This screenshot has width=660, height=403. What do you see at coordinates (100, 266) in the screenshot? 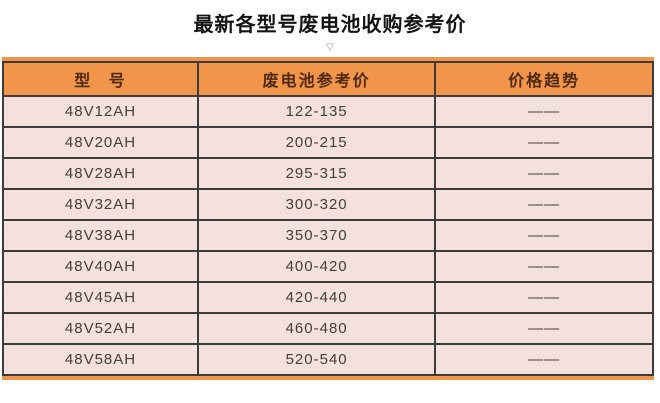
I see `model-cell: 48V40AH` at bounding box center [100, 266].